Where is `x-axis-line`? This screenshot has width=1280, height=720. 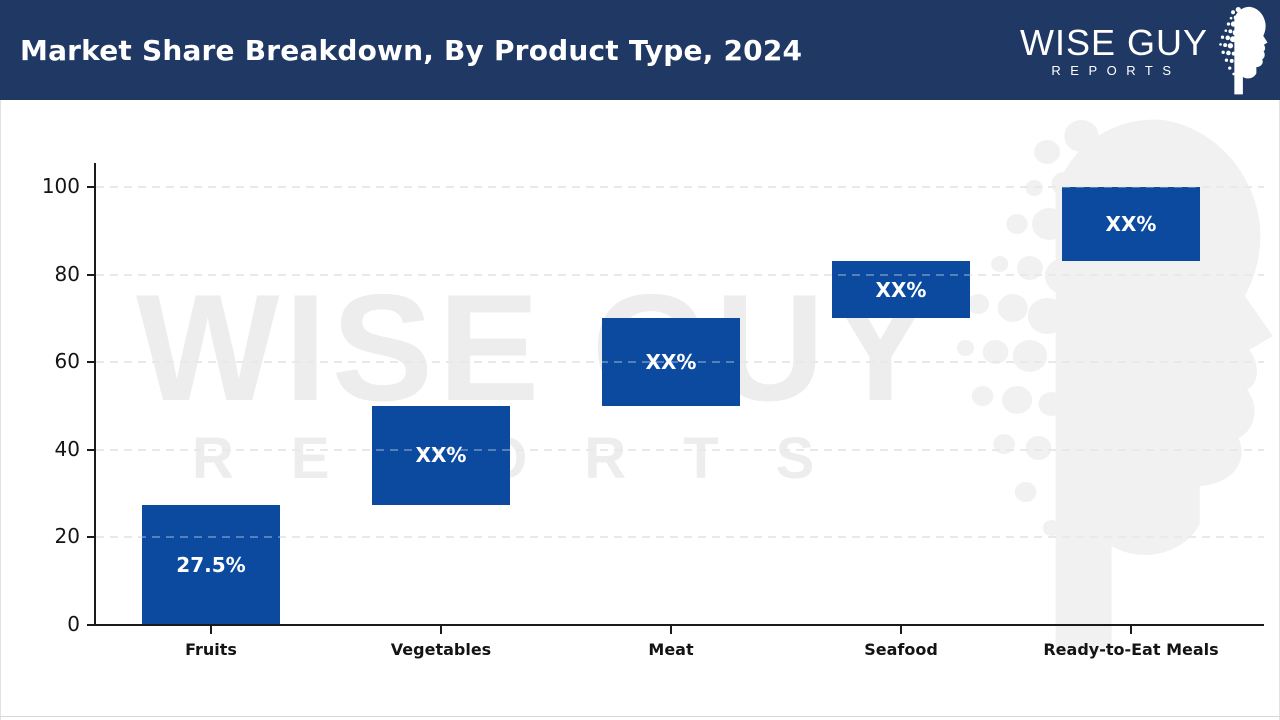
x-axis-line is located at coordinates (679, 625).